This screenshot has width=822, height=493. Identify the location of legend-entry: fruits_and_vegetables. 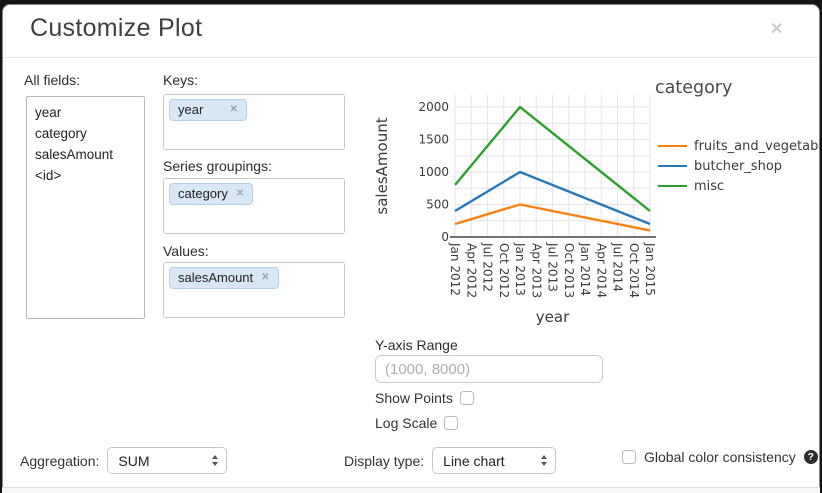
(739, 146).